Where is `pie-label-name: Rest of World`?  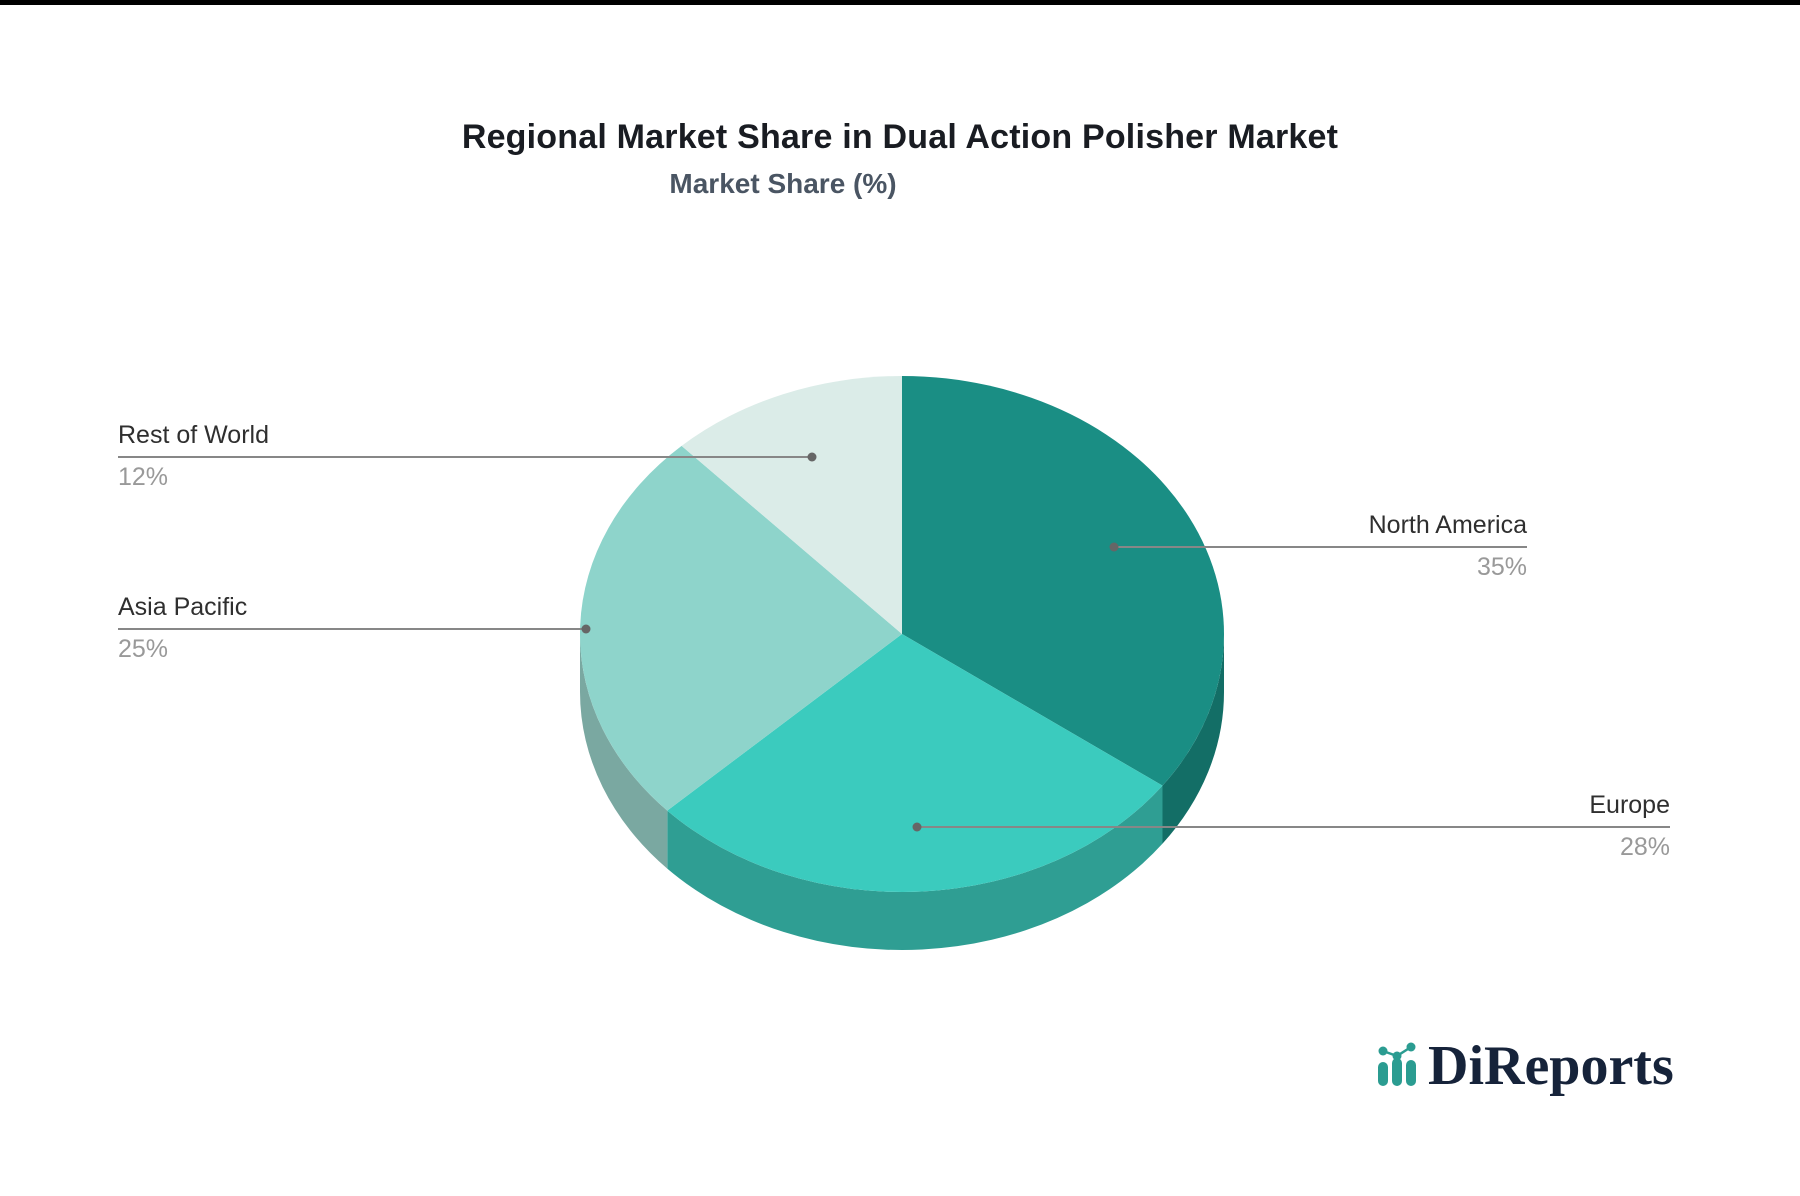
pie-label-name: Rest of World is located at coordinates (193, 435).